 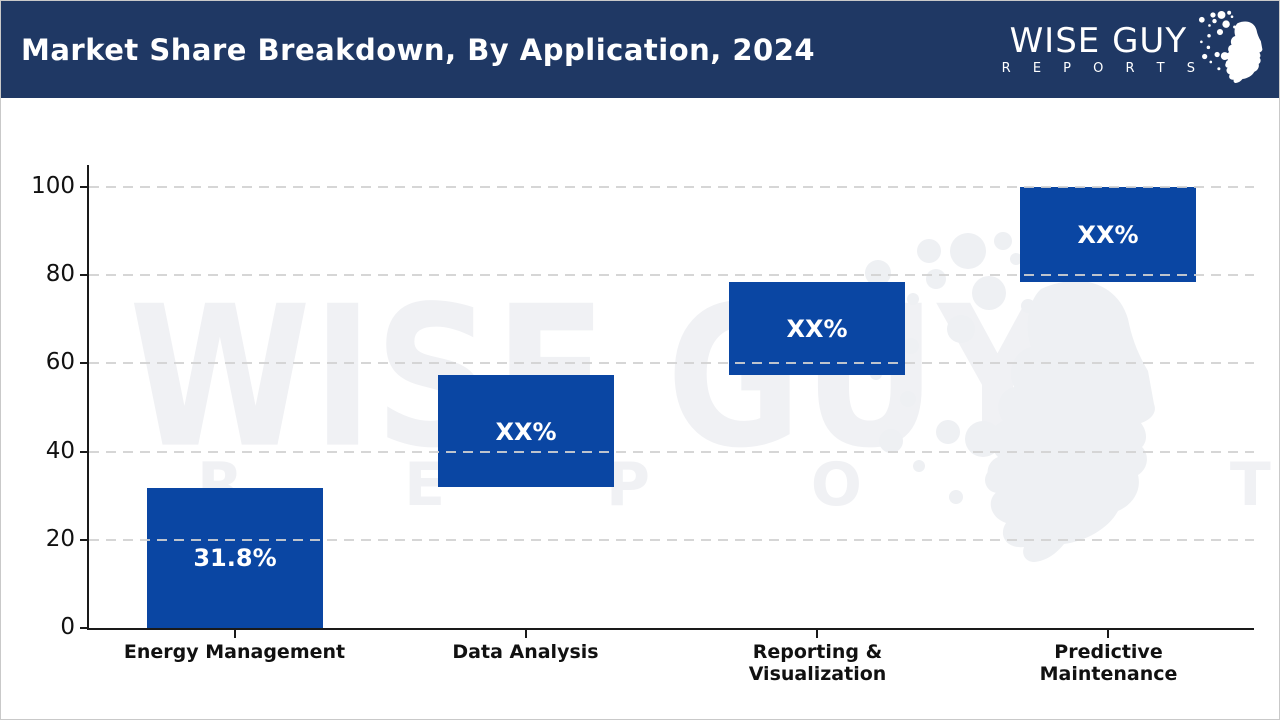 I want to click on brand-logo-text: WISE GUY R E P O R T S, so click(x=1098, y=50).